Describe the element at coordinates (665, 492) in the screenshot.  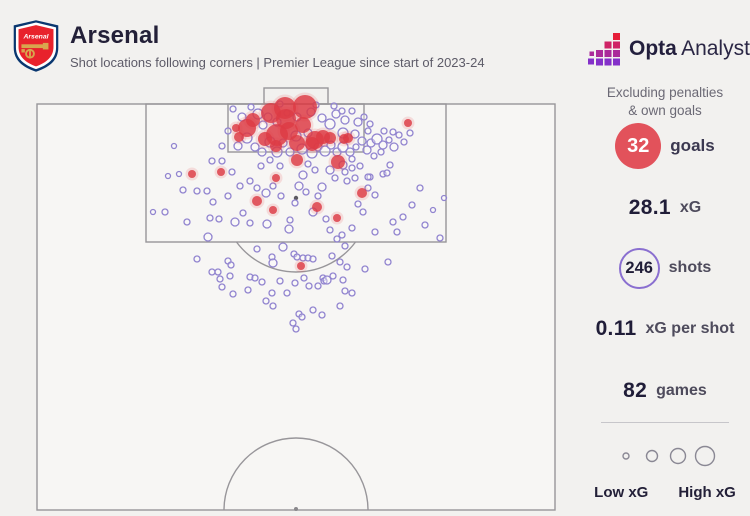
I see `legend-labels: Low xG High xG` at that location.